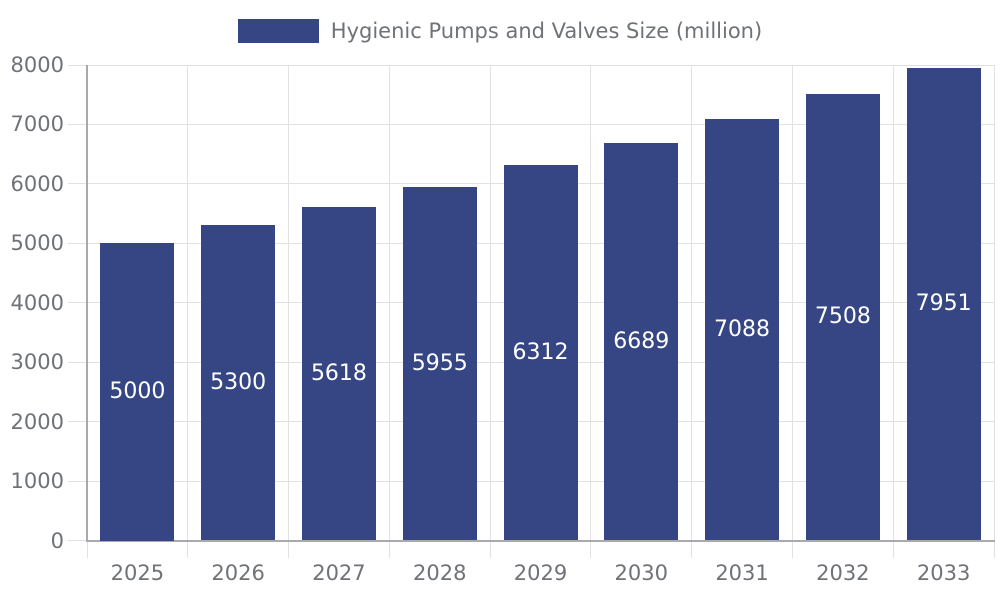  I want to click on legend-item: Hygienic Pumps and Valves Size (million), so click(500, 31).